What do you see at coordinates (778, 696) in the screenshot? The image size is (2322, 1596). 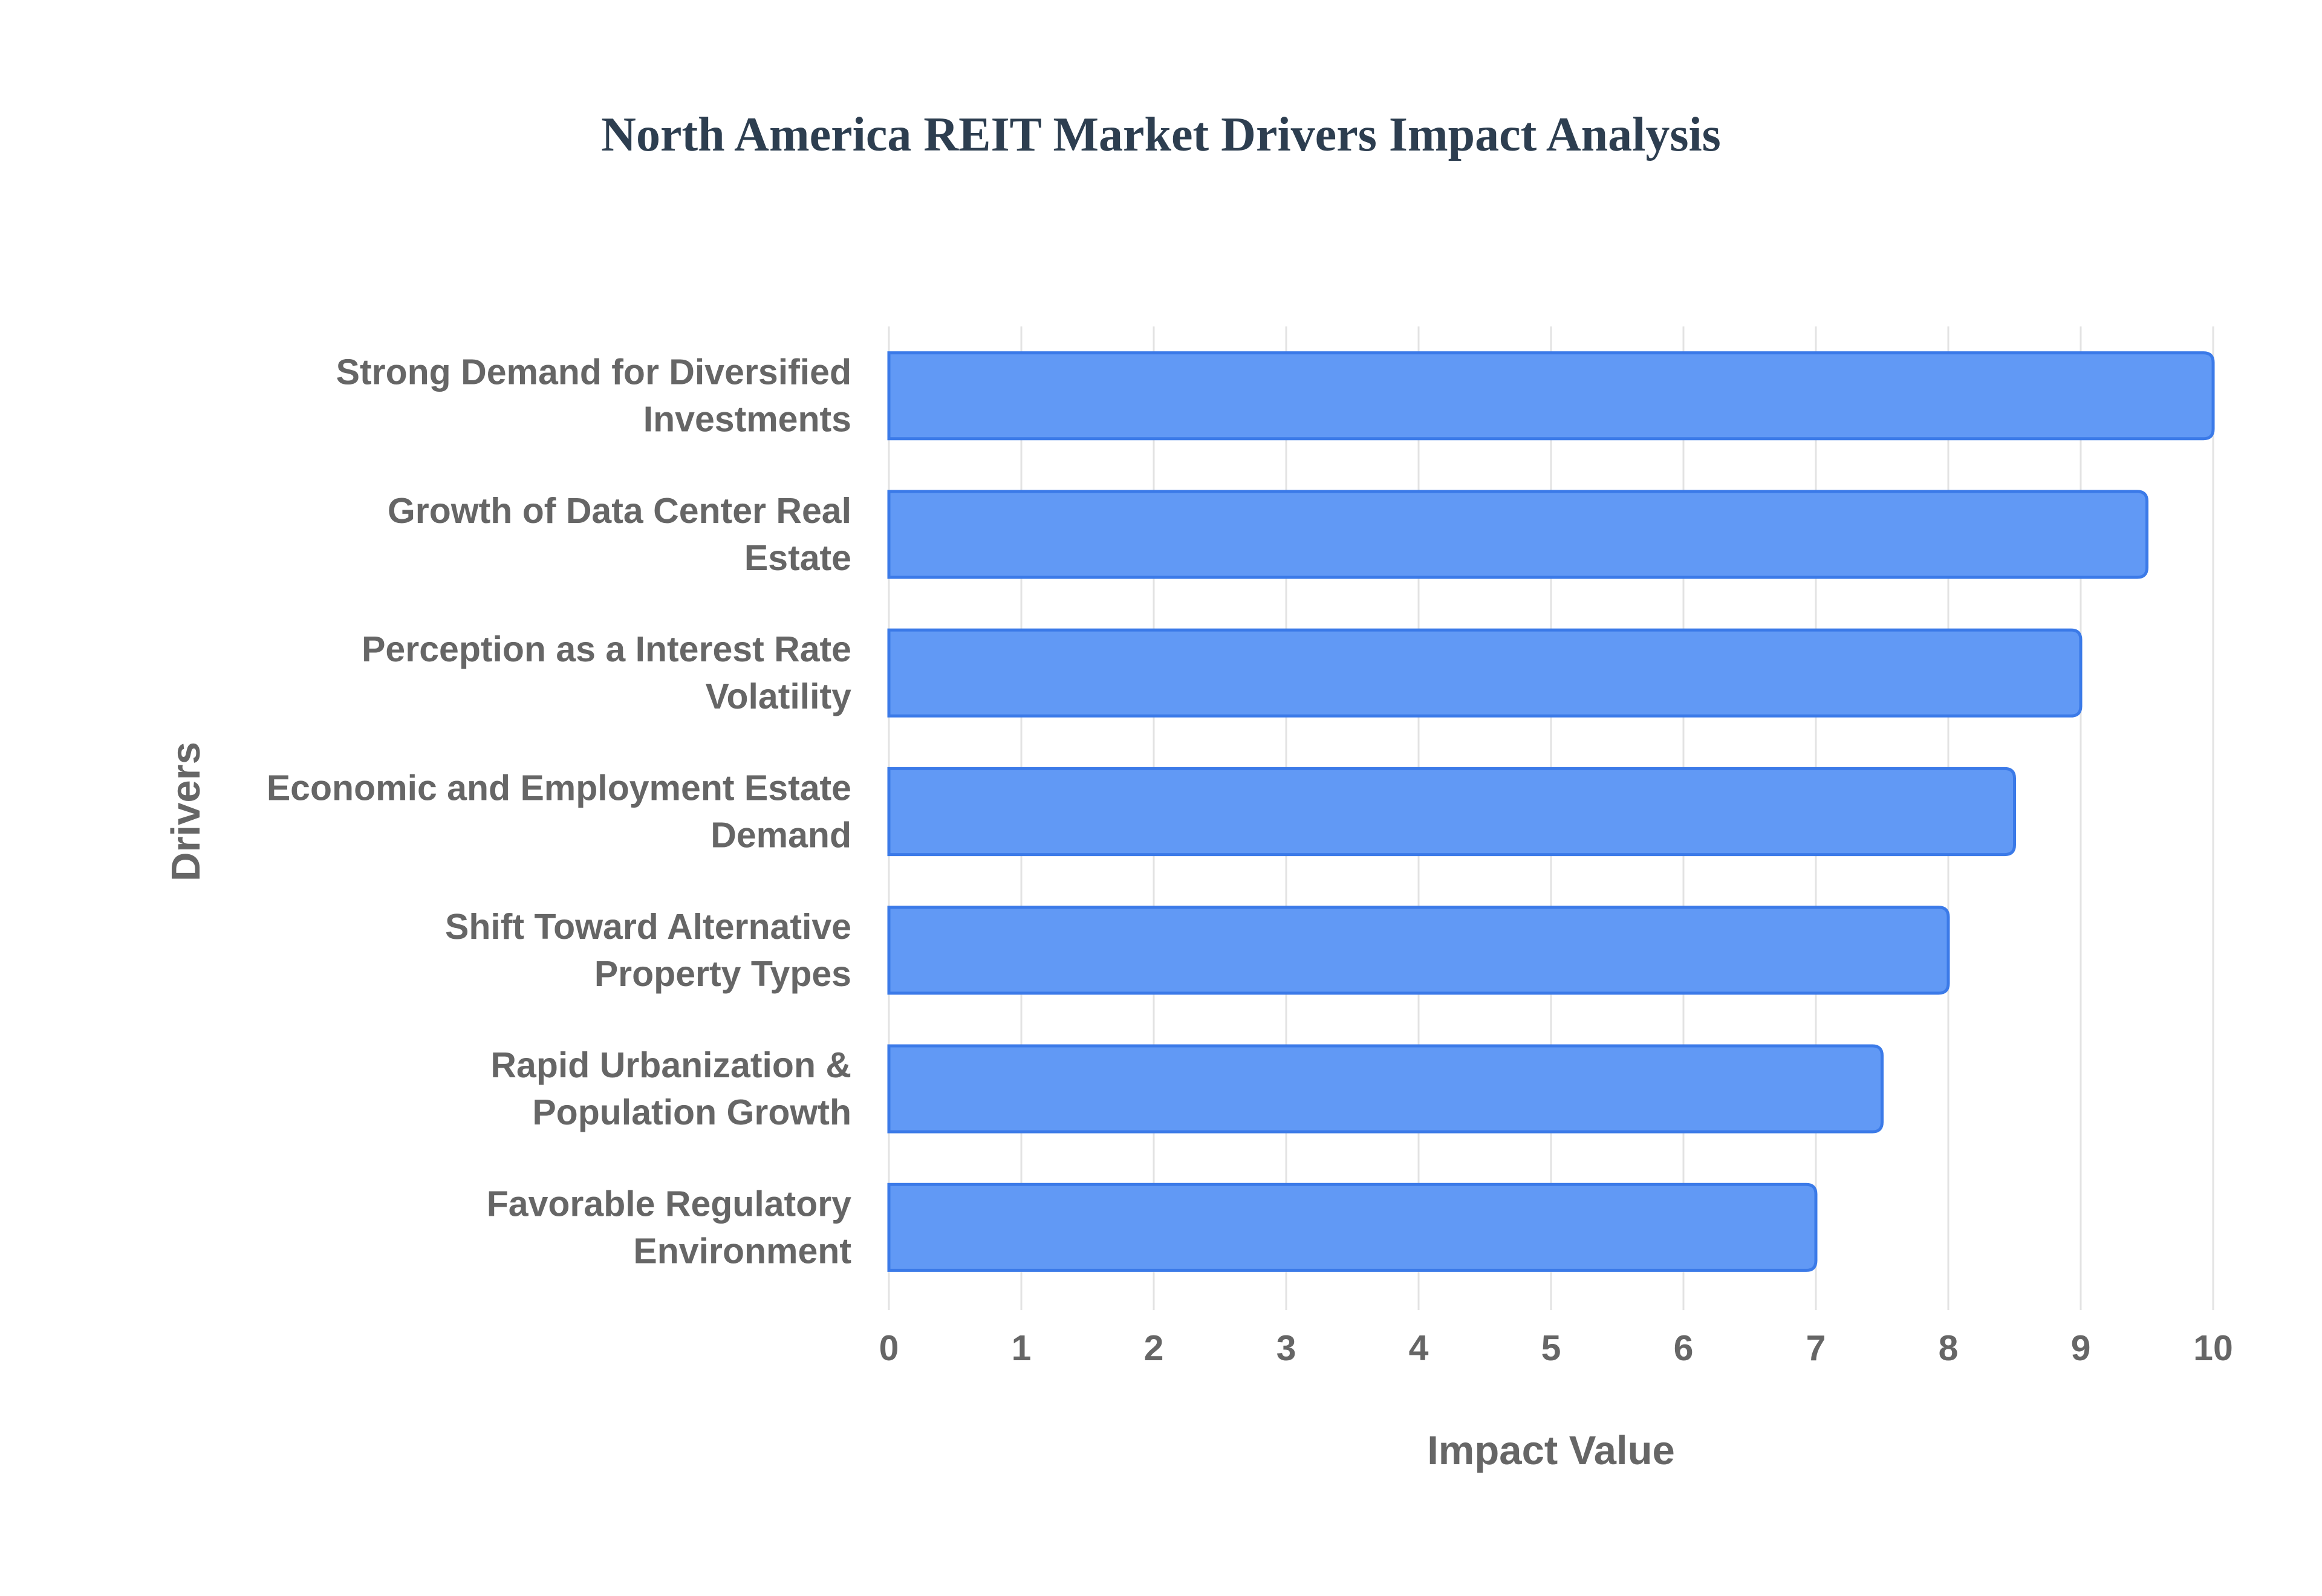 I see `category-label-line: Volatility` at bounding box center [778, 696].